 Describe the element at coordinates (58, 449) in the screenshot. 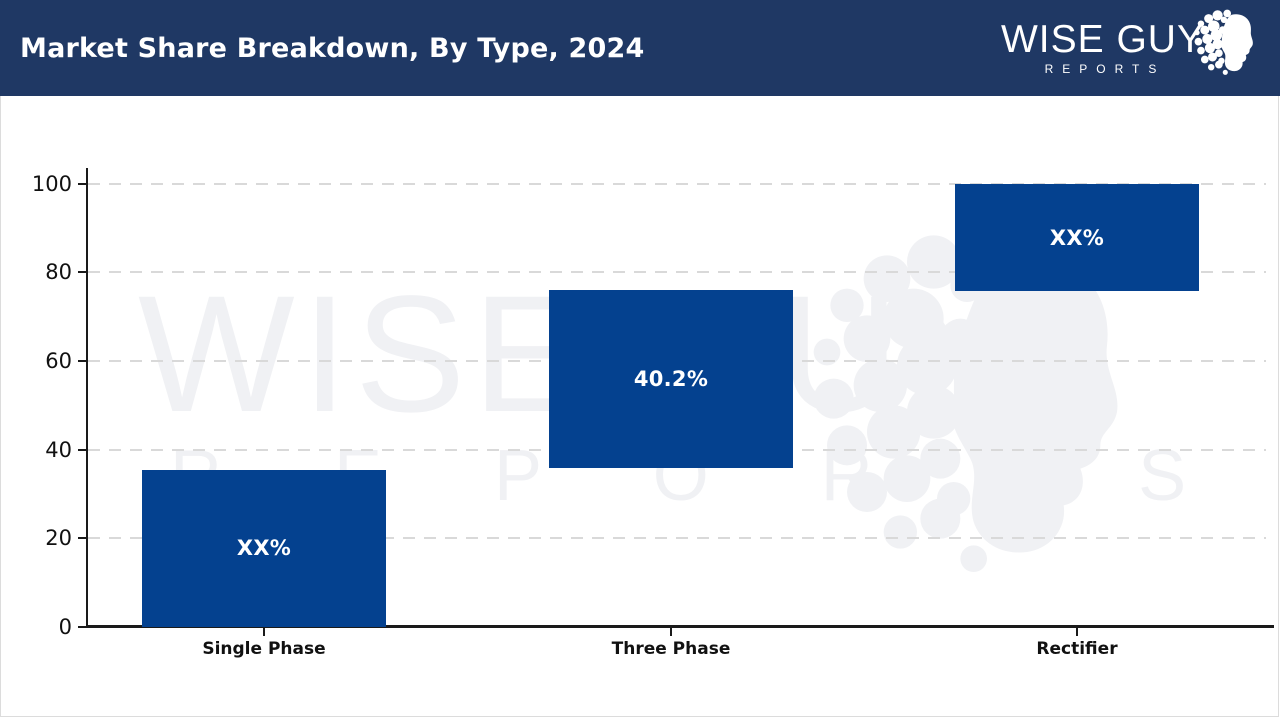

I see `y-axis-tick-label: 40` at that location.